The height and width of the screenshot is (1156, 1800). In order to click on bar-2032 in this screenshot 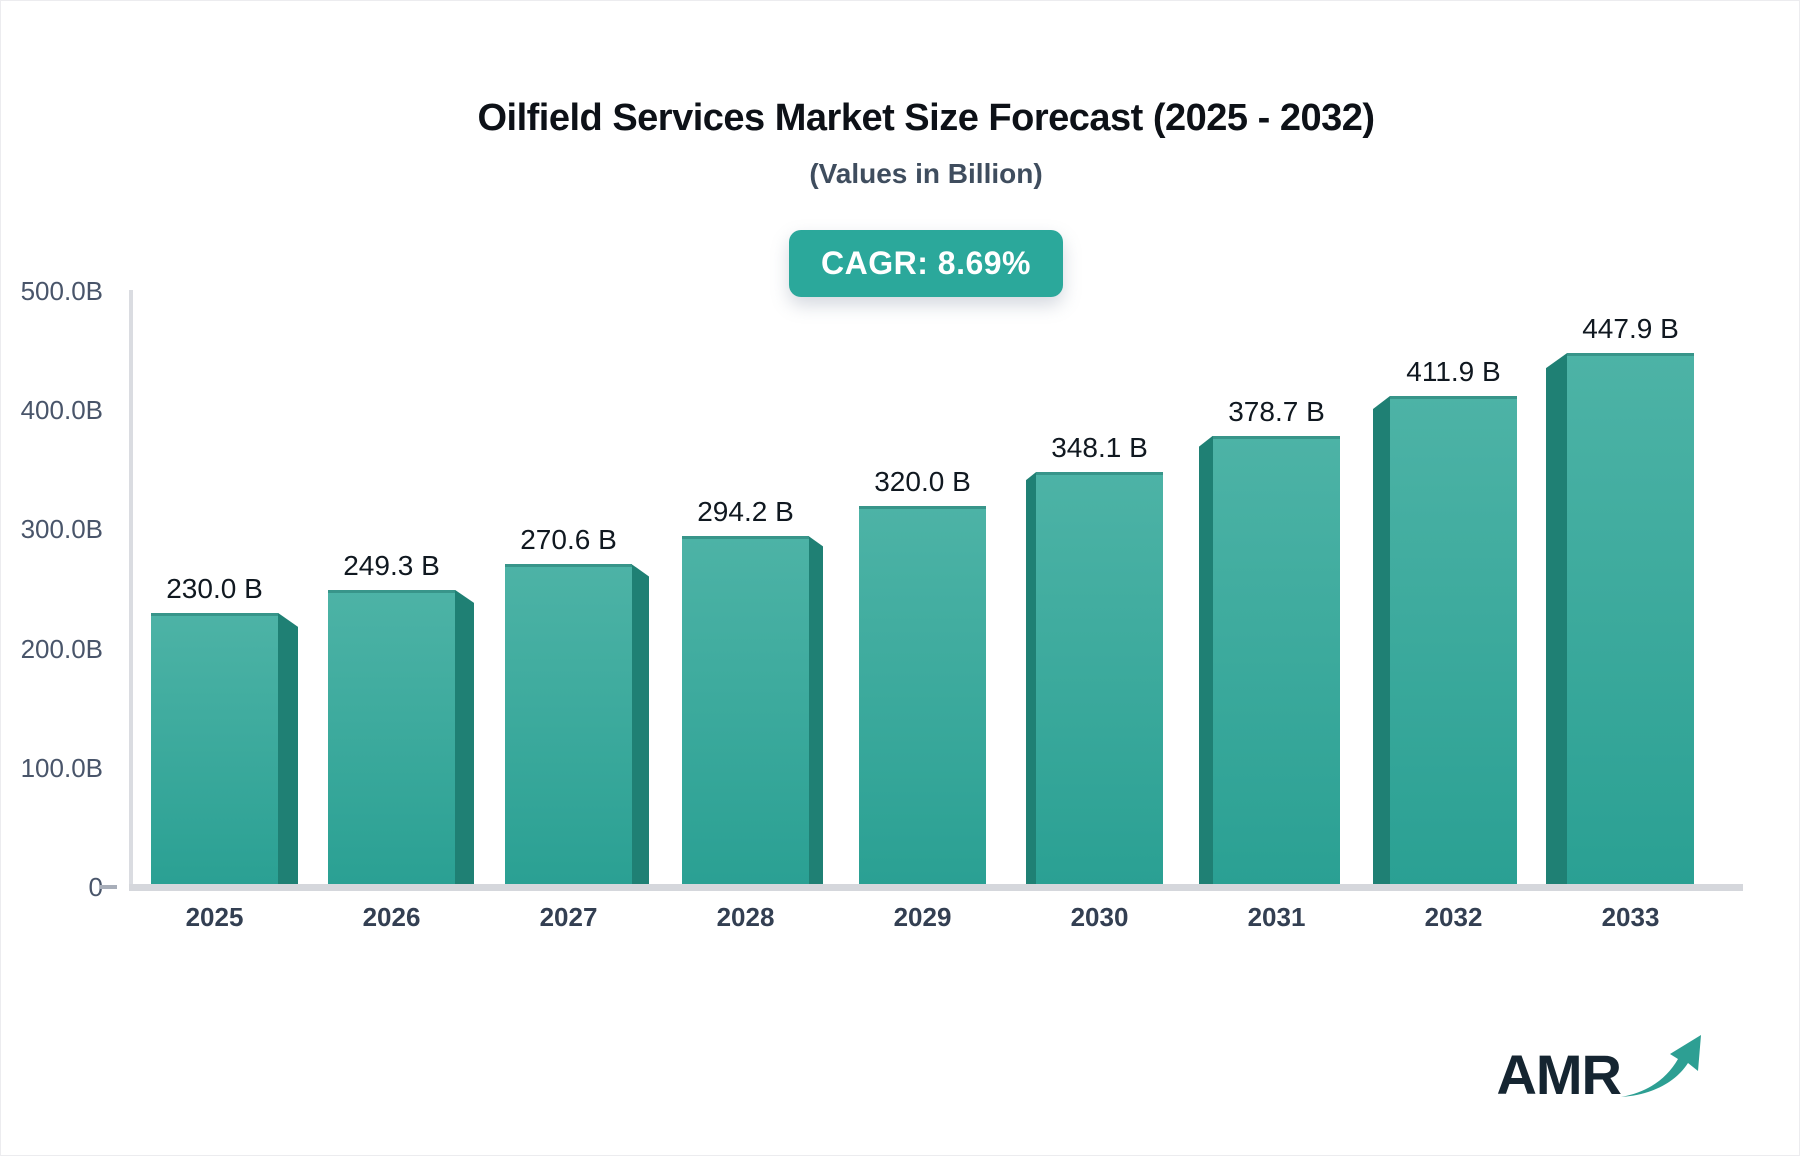, I will do `click(1453, 641)`.